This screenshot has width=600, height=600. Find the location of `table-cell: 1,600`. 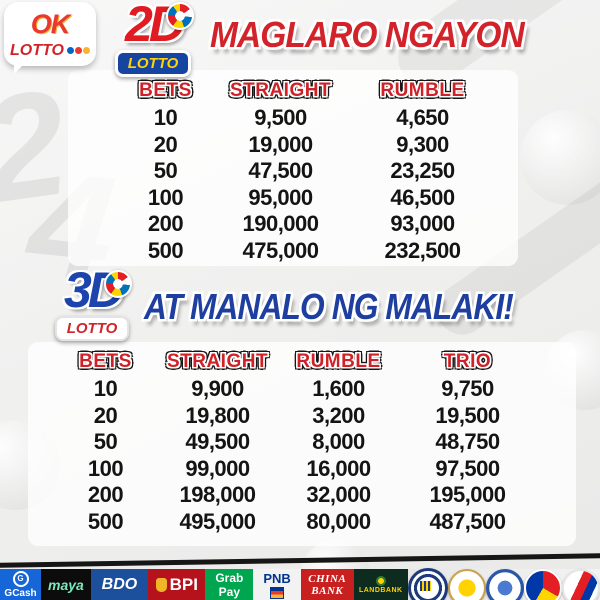

table-cell: 1,600 is located at coordinates (338, 388).